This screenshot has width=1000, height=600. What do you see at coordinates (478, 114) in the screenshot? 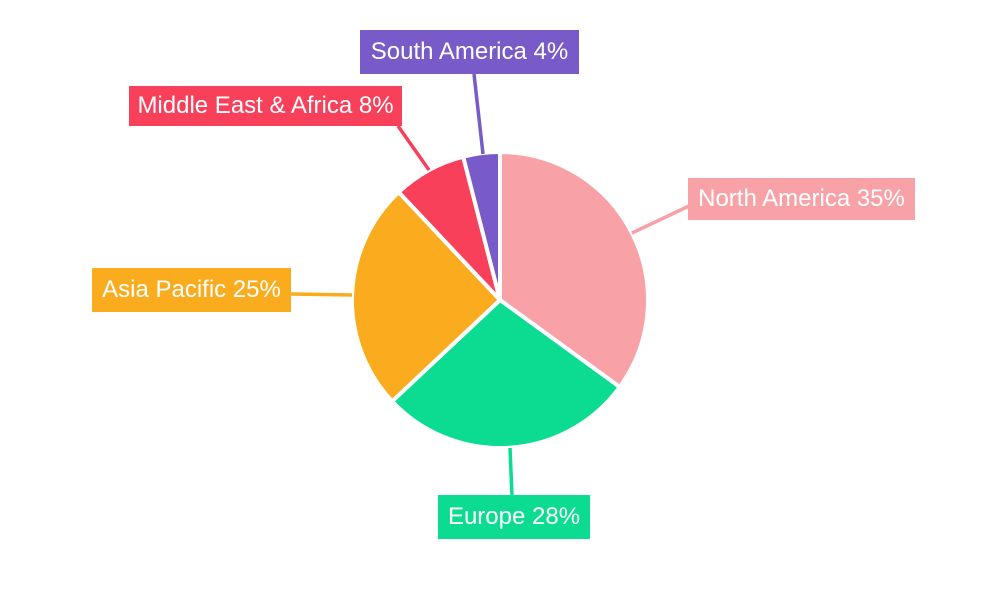
I see `leader-line-south-america` at bounding box center [478, 114].